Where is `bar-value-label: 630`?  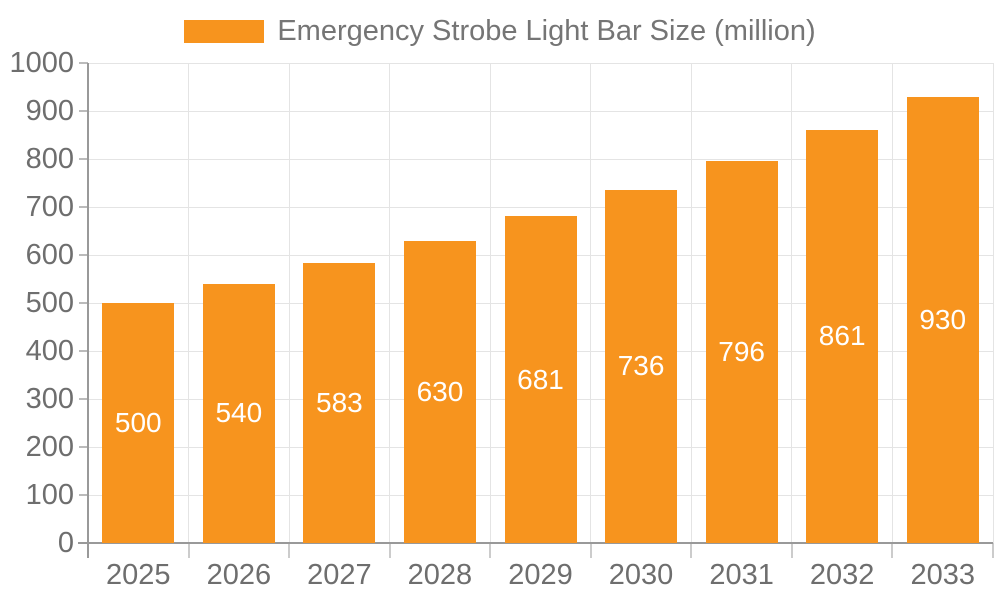
bar-value-label: 630 is located at coordinates (440, 391).